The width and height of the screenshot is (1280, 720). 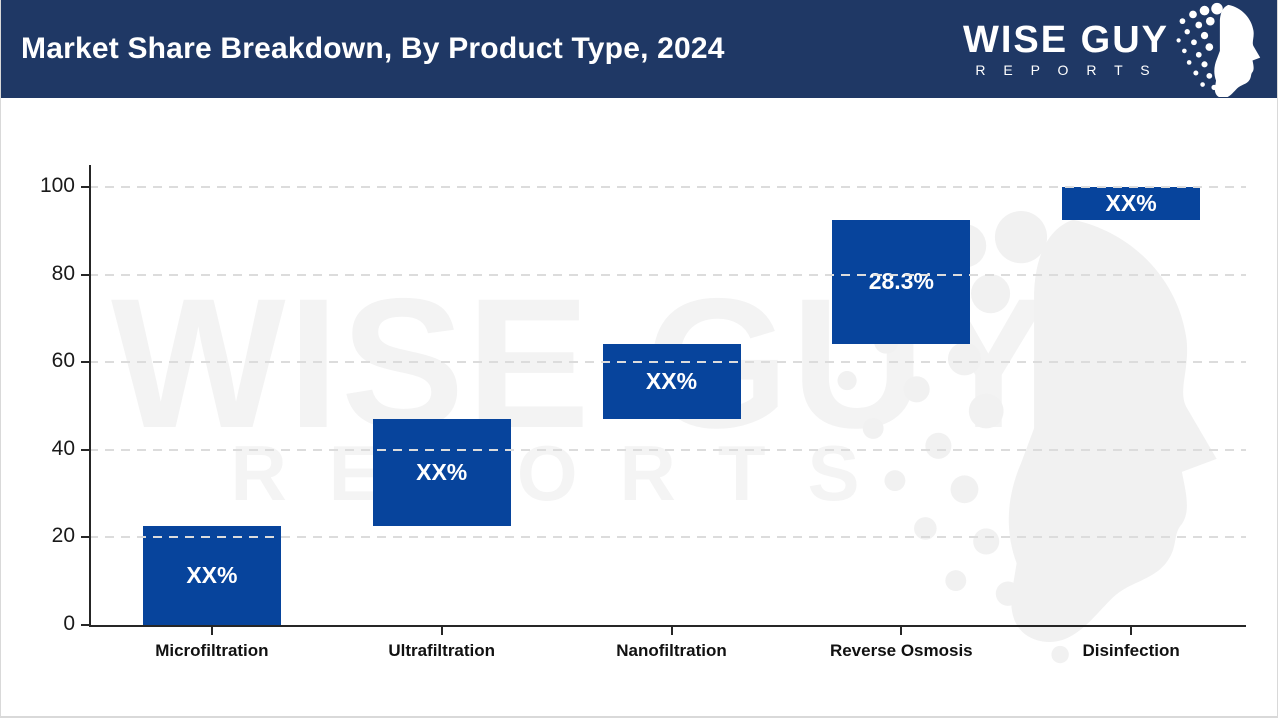 What do you see at coordinates (1066, 70) in the screenshot?
I see `logo-subtitle: R E P O R T S` at bounding box center [1066, 70].